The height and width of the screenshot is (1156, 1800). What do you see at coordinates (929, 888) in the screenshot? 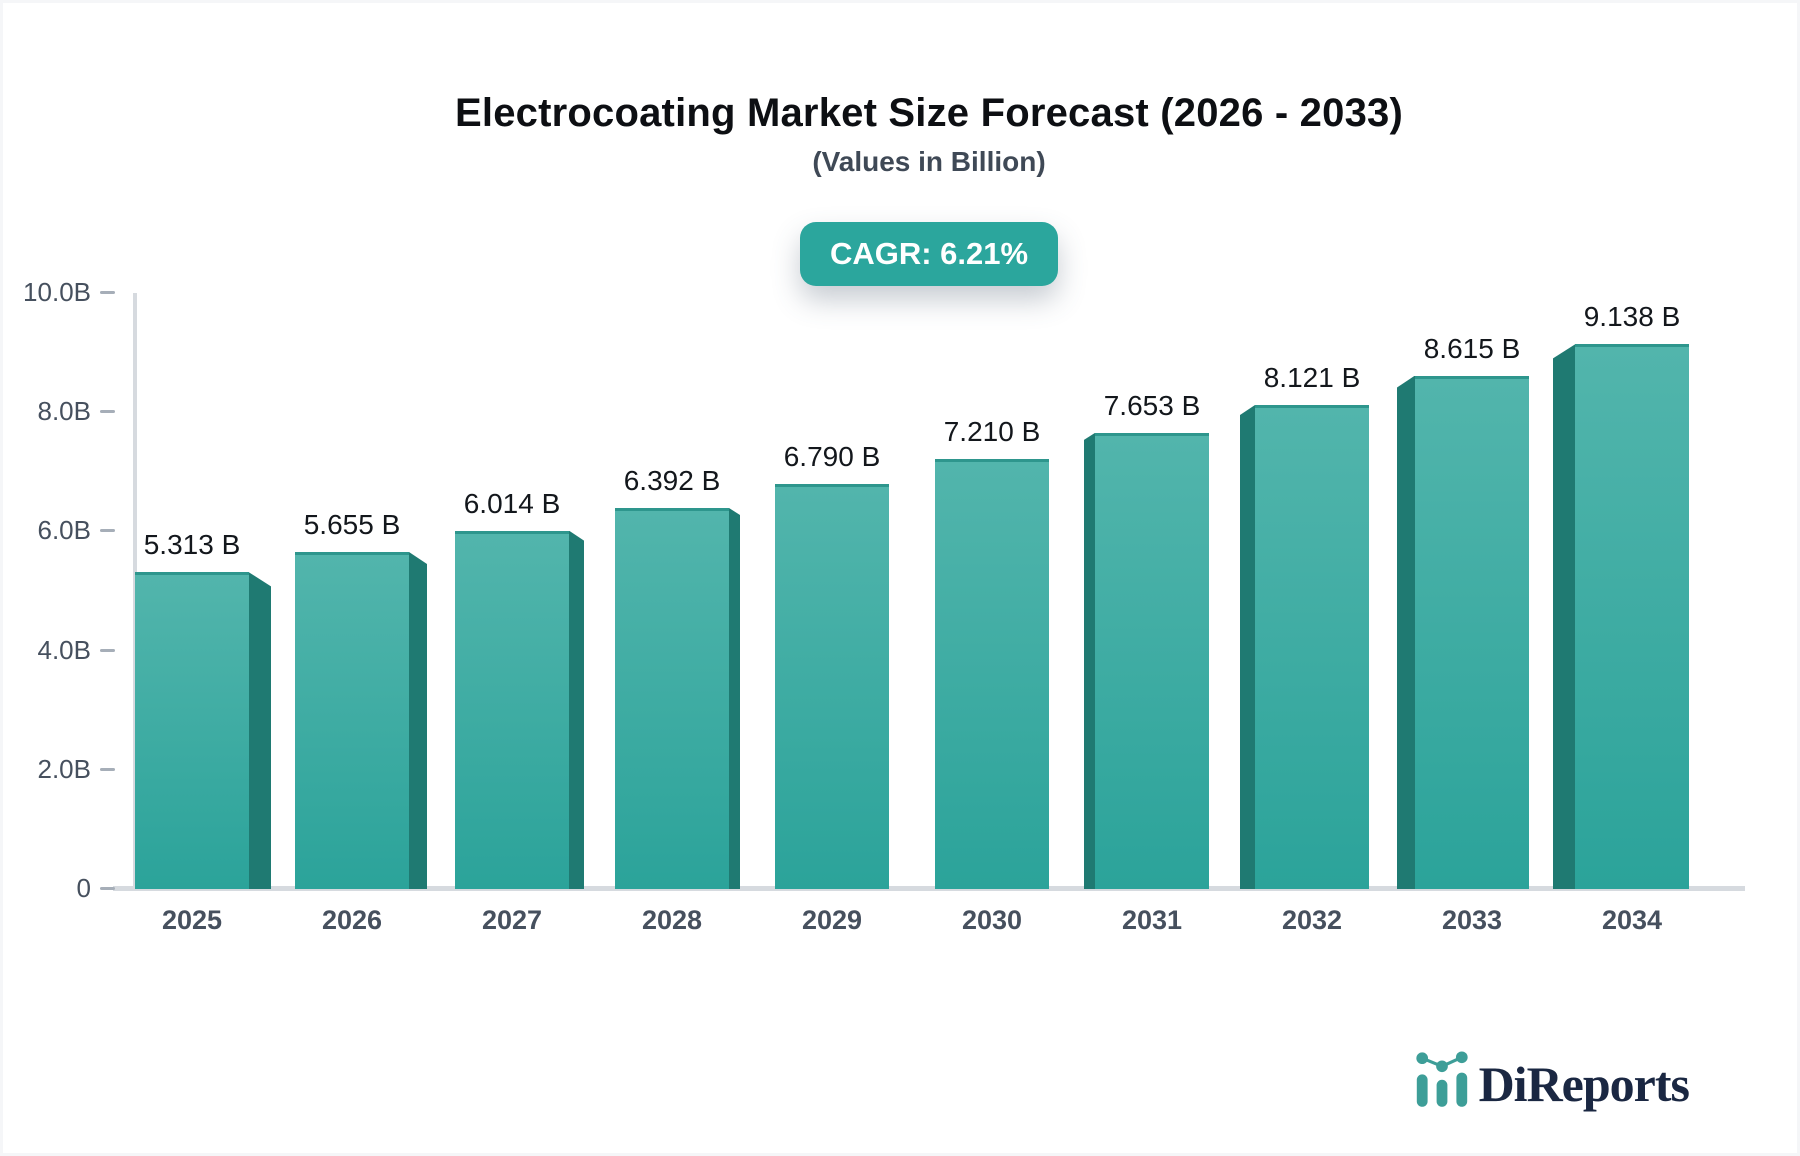
I see `x-axis-line` at bounding box center [929, 888].